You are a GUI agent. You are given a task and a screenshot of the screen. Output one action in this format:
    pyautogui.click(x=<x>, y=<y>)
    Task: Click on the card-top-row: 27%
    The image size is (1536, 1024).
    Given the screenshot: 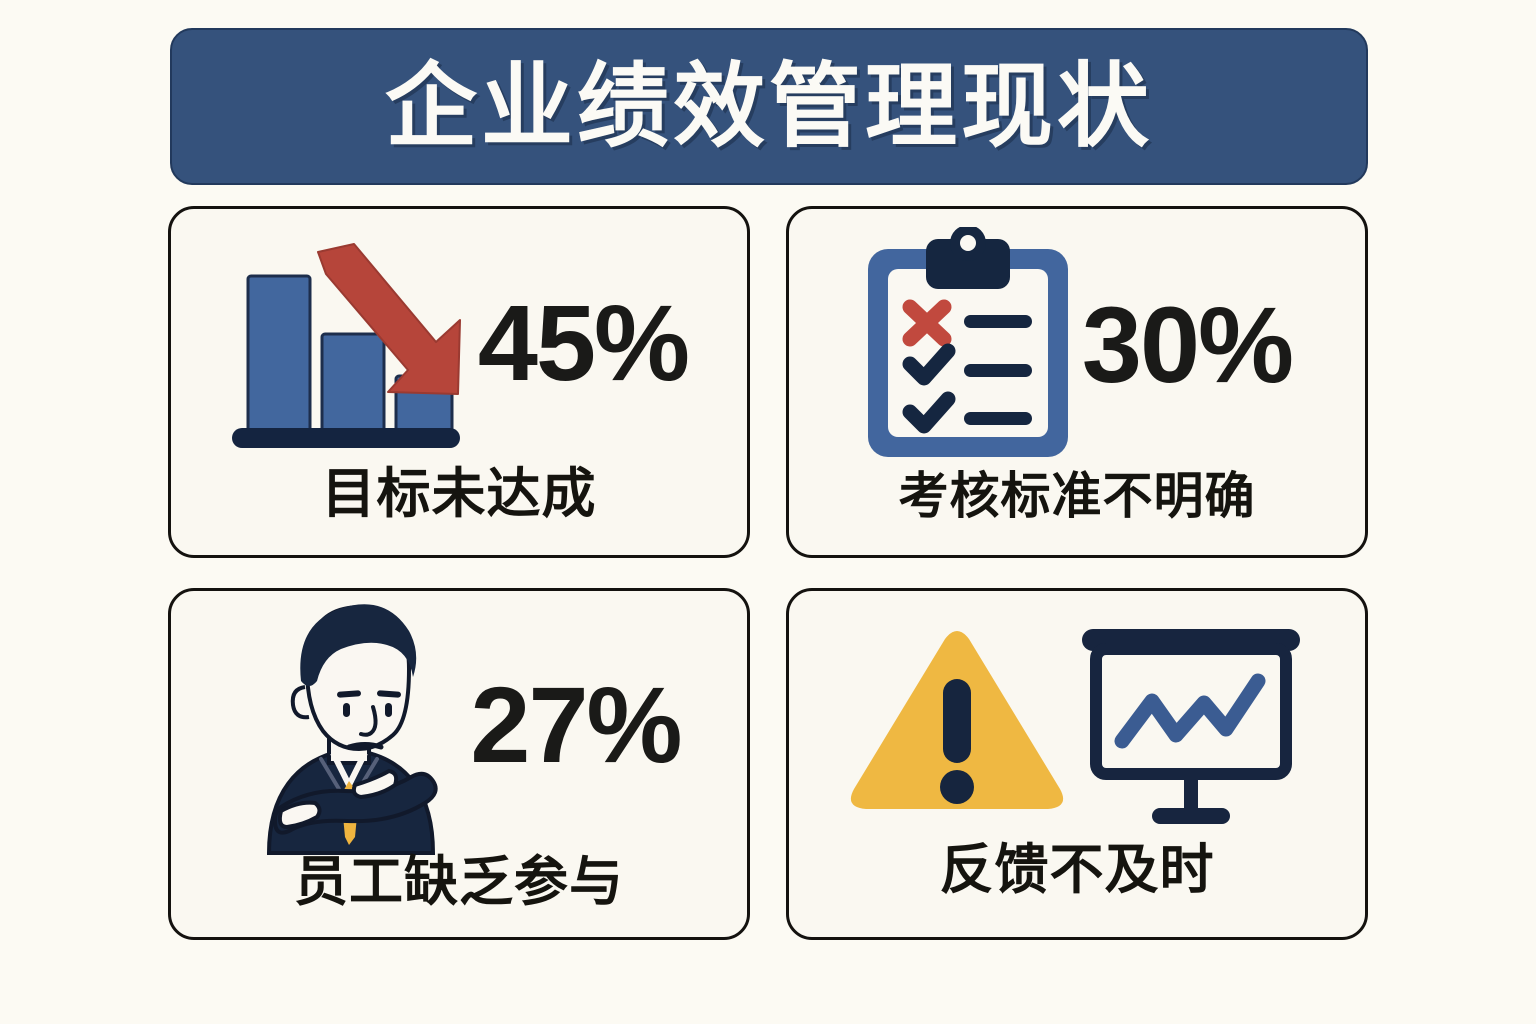 What is the action you would take?
    pyautogui.click(x=459, y=723)
    